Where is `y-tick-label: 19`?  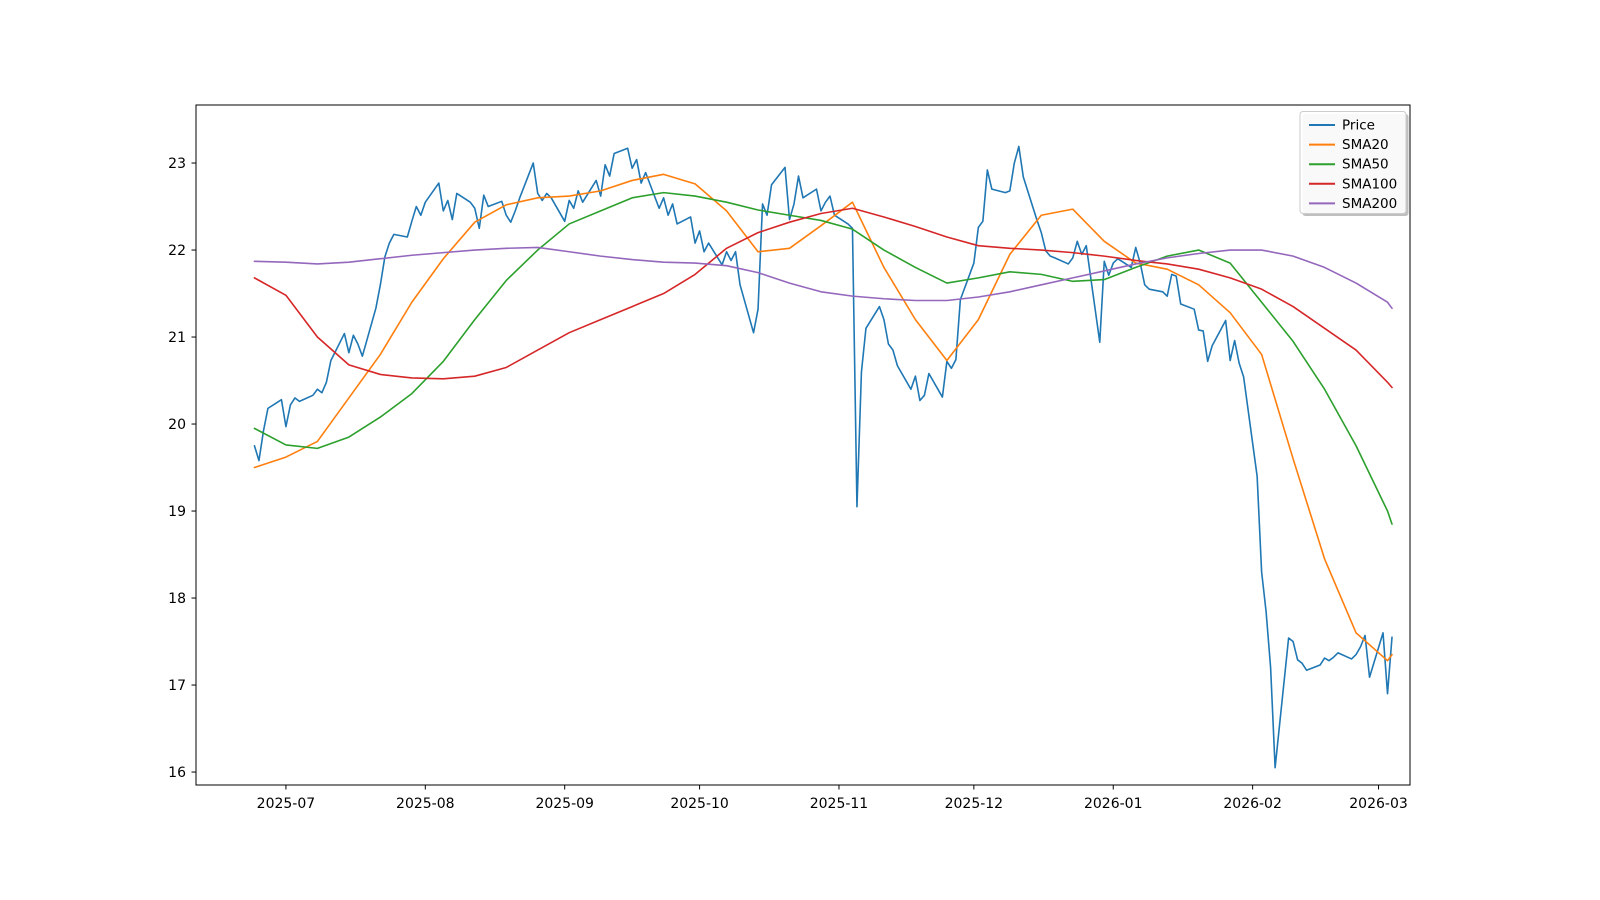 y-tick-label: 19 is located at coordinates (177, 512).